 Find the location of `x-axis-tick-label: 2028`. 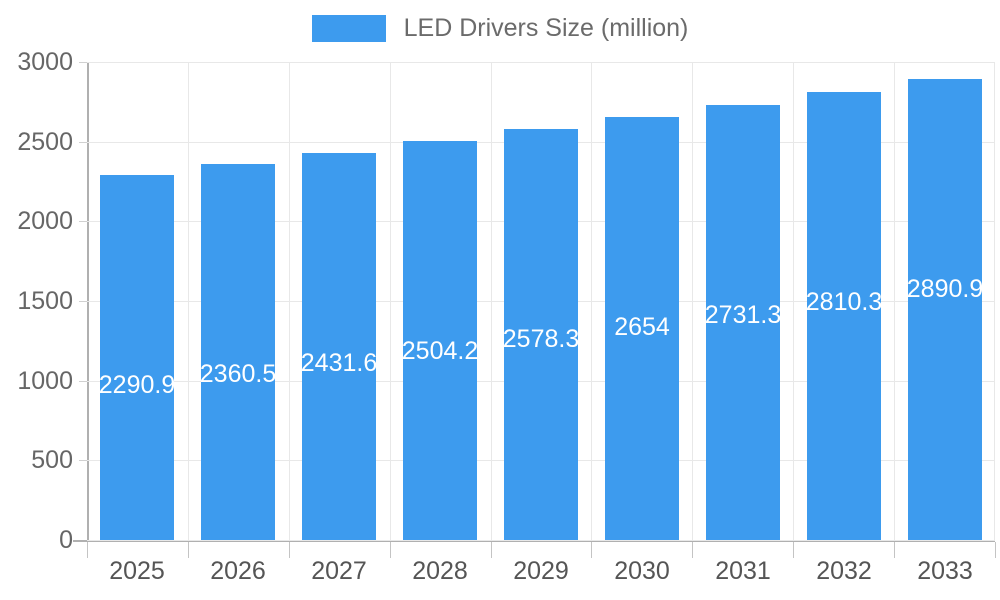

x-axis-tick-label: 2028 is located at coordinates (440, 571).